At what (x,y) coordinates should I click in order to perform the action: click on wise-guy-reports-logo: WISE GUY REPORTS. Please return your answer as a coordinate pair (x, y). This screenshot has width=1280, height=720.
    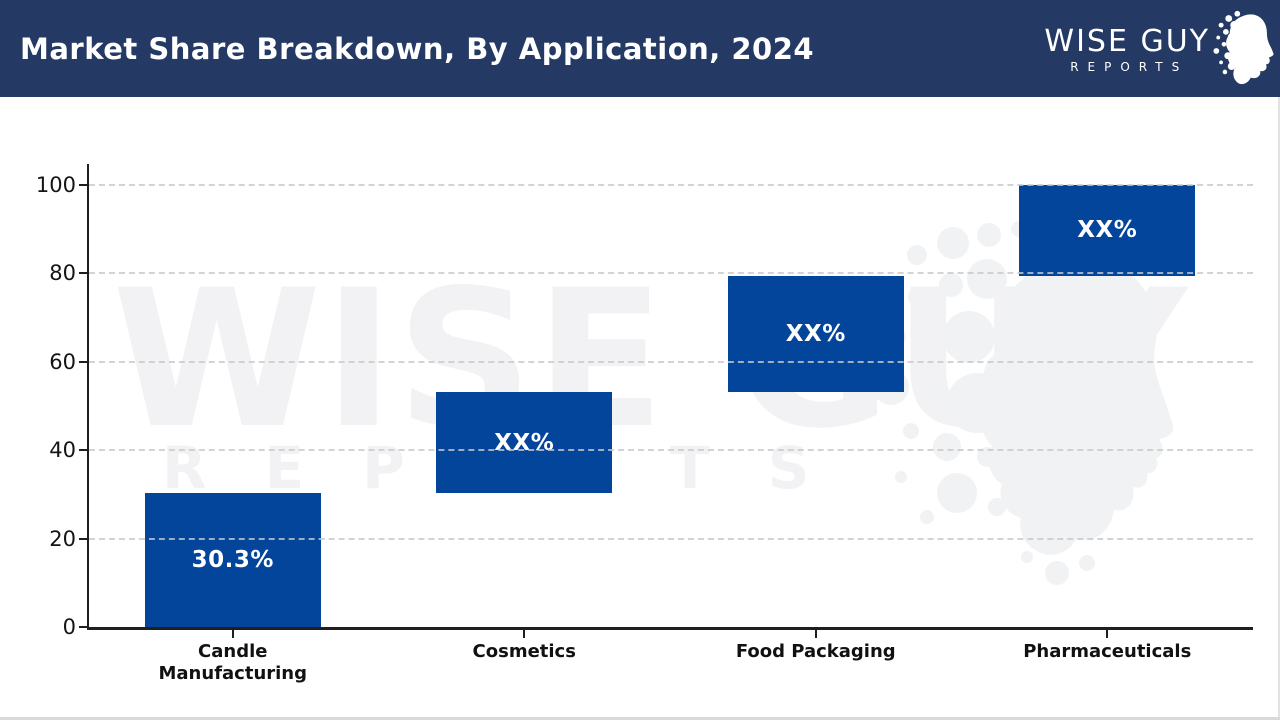
    Looking at the image, I should click on (1146, 50).